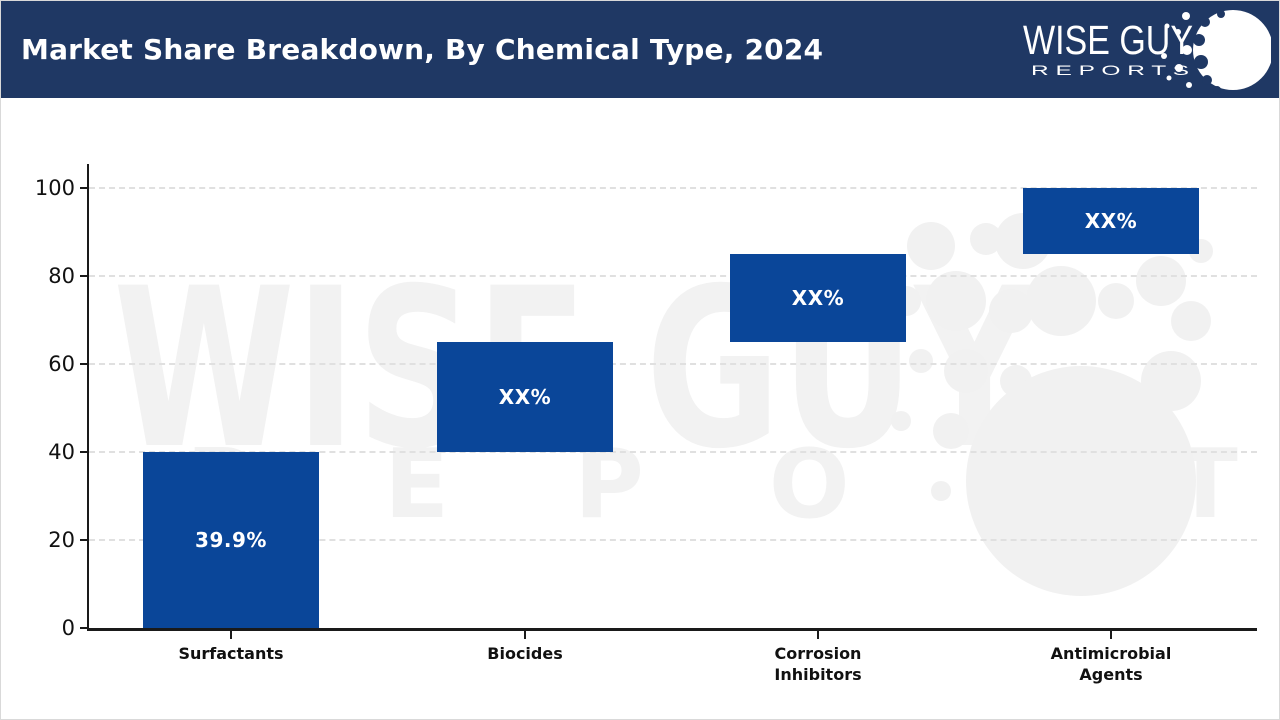 The image size is (1280, 720). What do you see at coordinates (68, 628) in the screenshot?
I see `y-tick-label: 0` at bounding box center [68, 628].